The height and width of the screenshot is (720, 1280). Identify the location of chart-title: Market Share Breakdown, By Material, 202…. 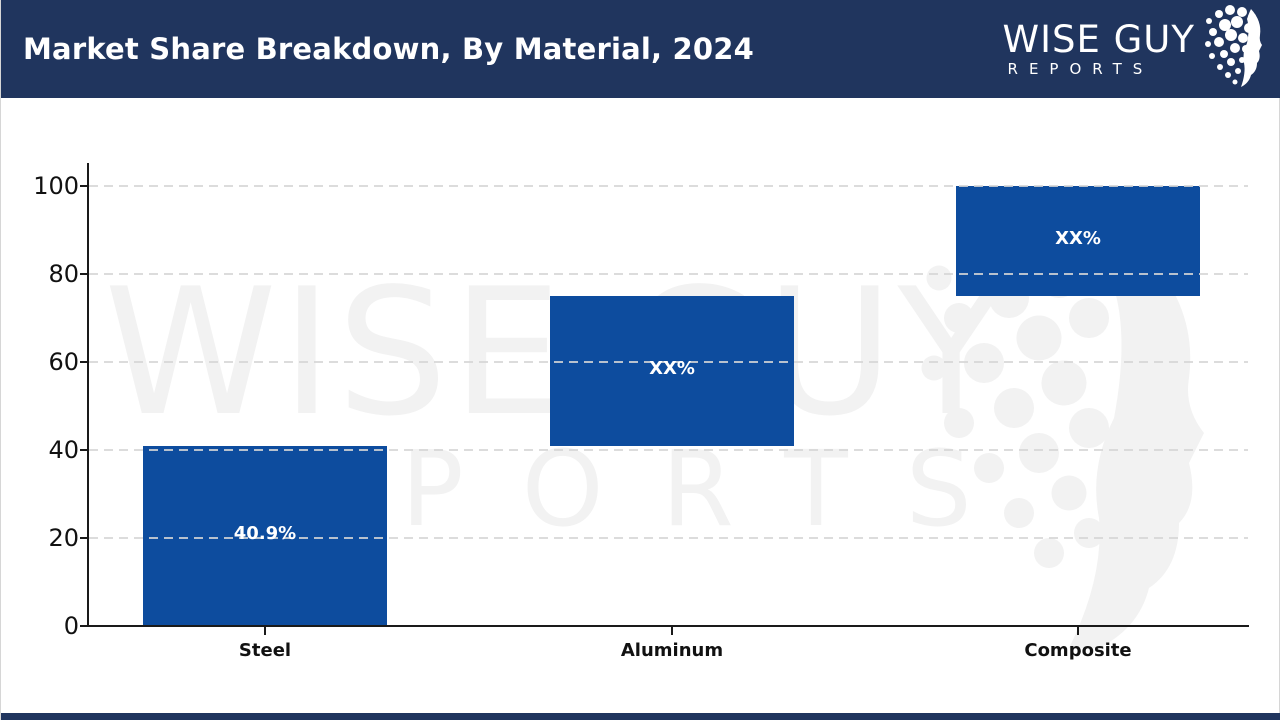
(389, 49).